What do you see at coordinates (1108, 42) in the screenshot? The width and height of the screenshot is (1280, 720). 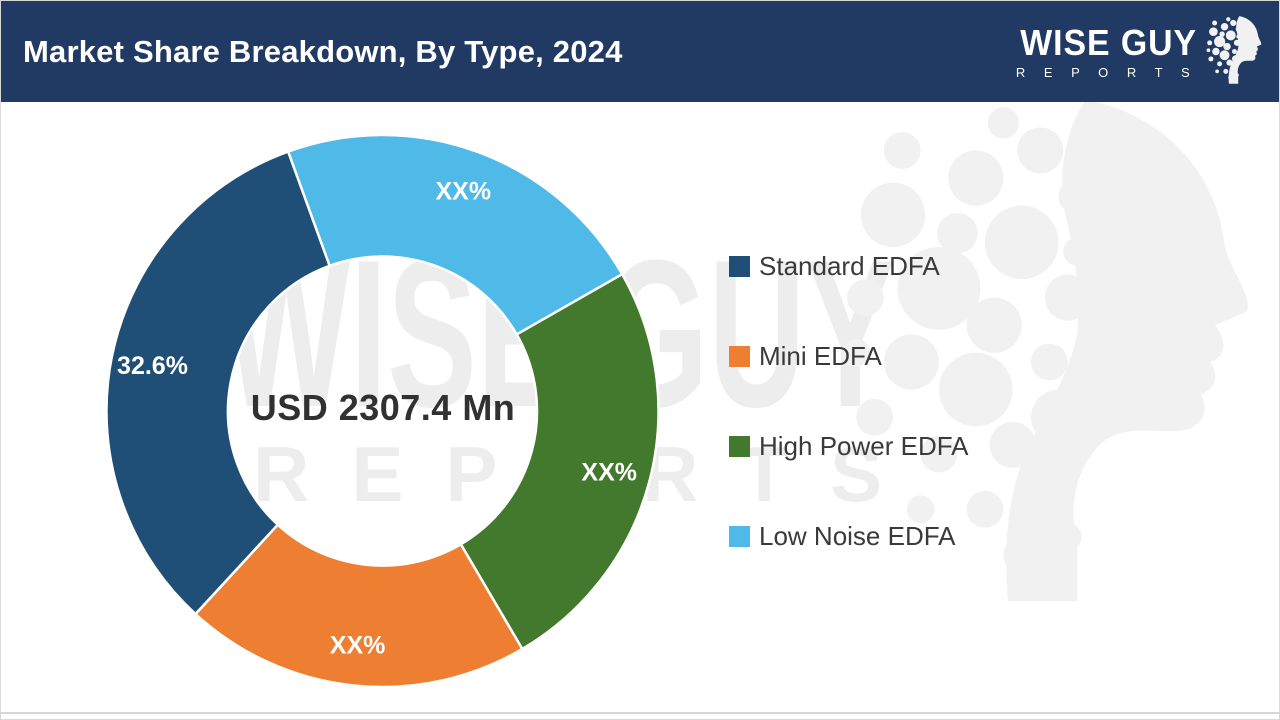 I see `brand-name: WISE GUY` at bounding box center [1108, 42].